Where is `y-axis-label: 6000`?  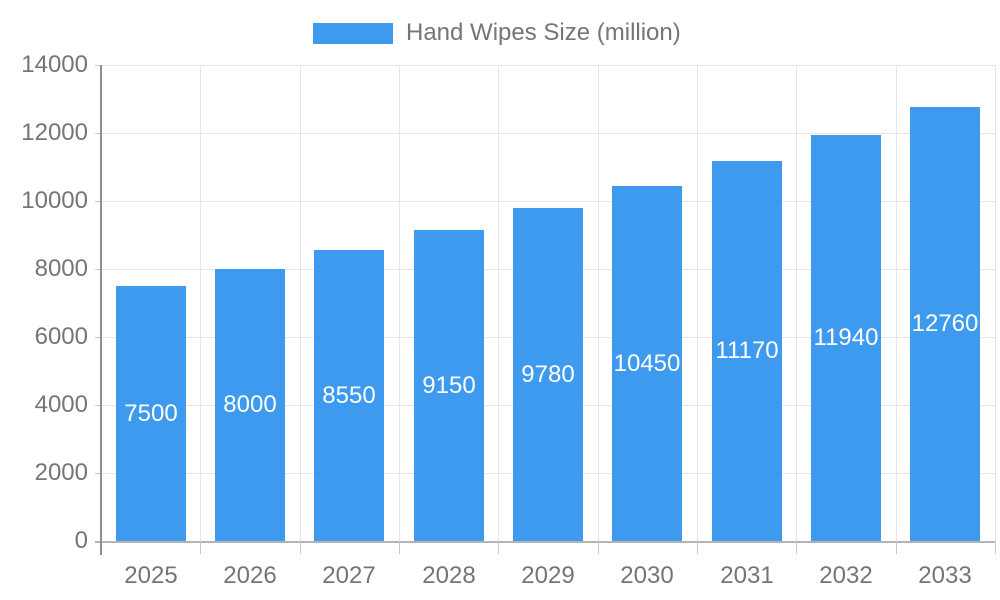 y-axis-label: 6000 is located at coordinates (61, 336).